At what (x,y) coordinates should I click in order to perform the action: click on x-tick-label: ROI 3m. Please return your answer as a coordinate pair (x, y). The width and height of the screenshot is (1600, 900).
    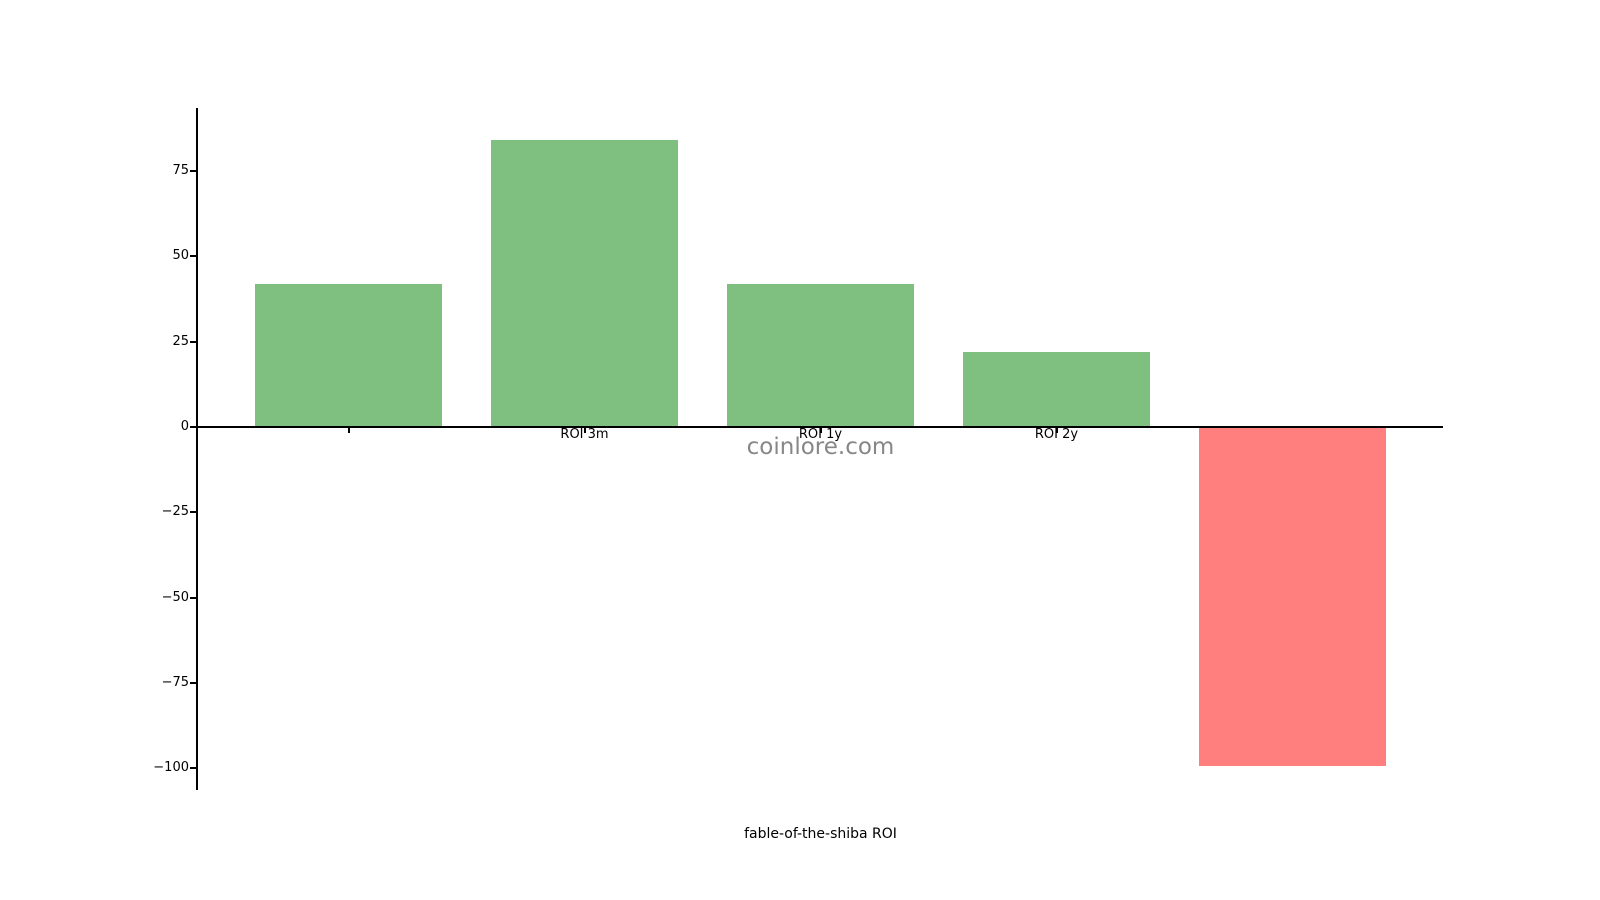
    Looking at the image, I should click on (584, 434).